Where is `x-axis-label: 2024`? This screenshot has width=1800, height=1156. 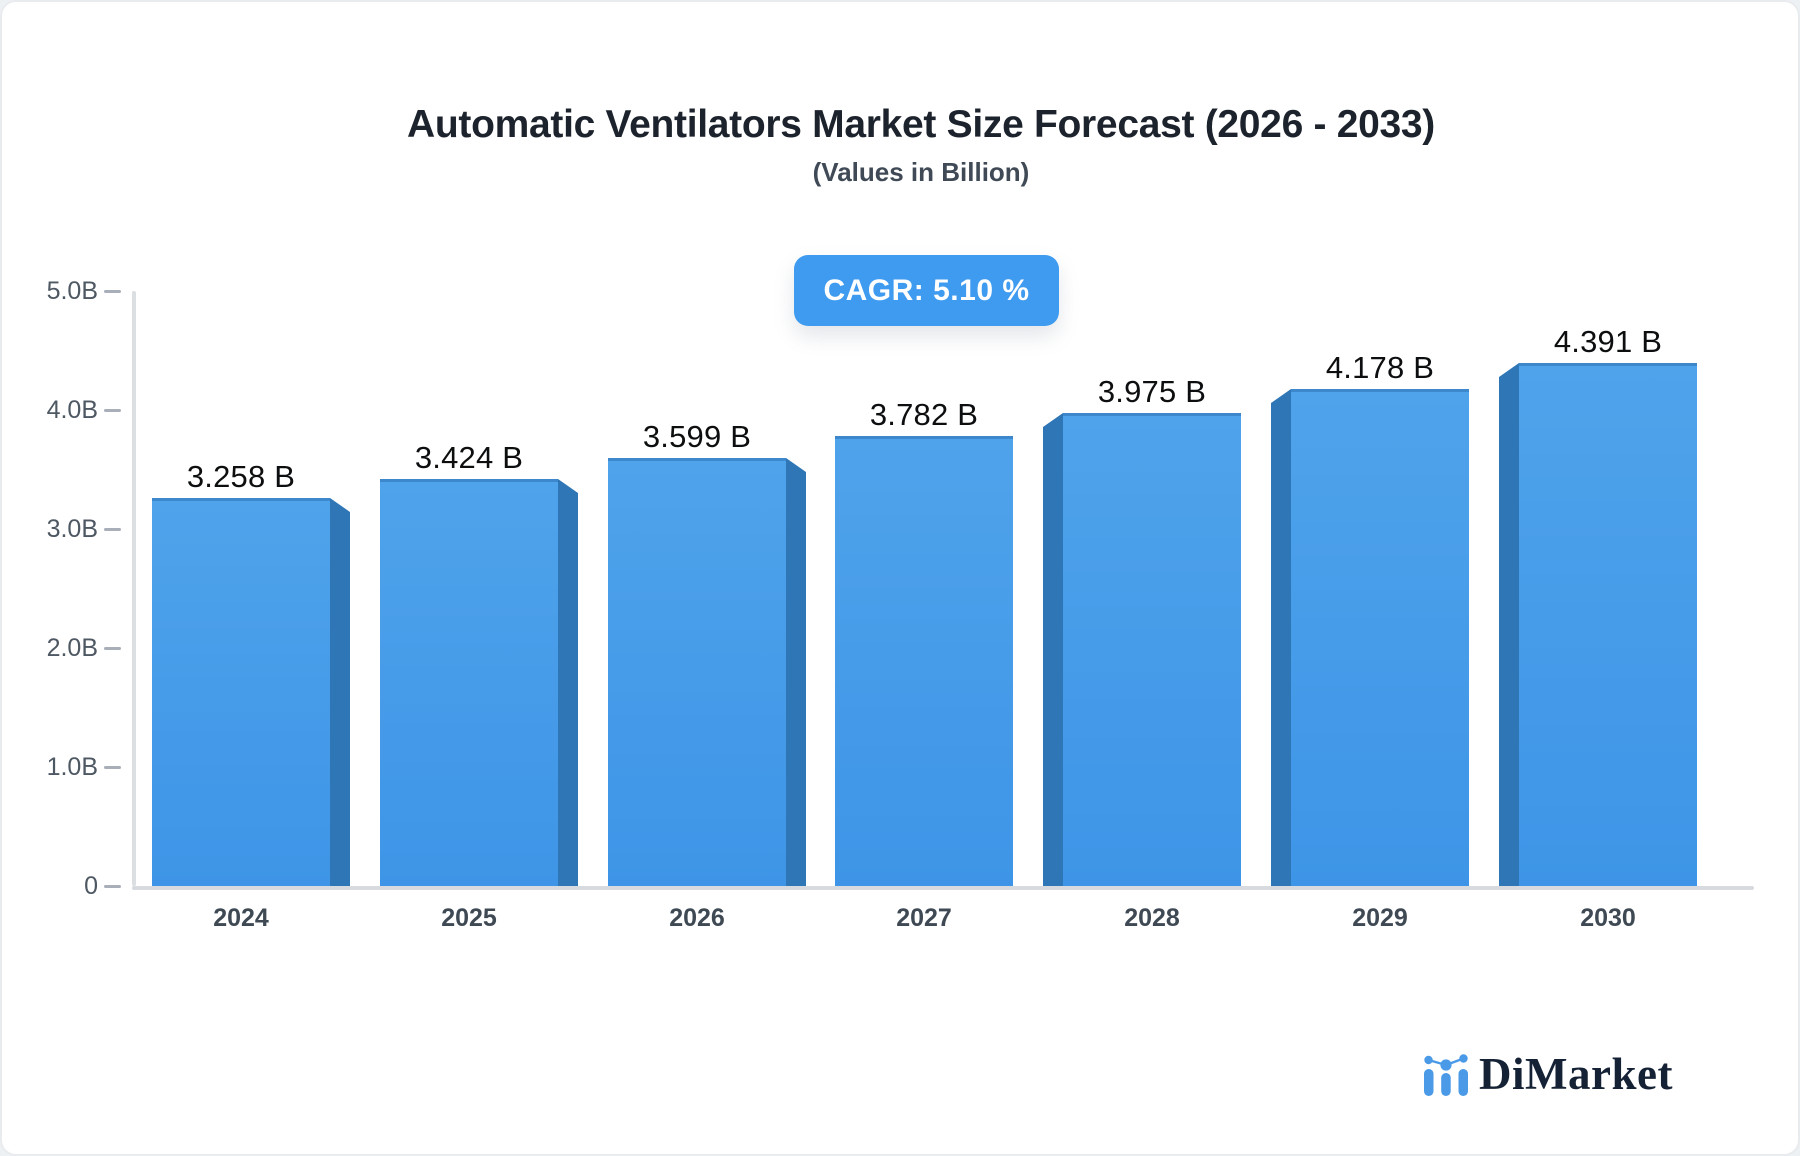
x-axis-label: 2024 is located at coordinates (241, 918).